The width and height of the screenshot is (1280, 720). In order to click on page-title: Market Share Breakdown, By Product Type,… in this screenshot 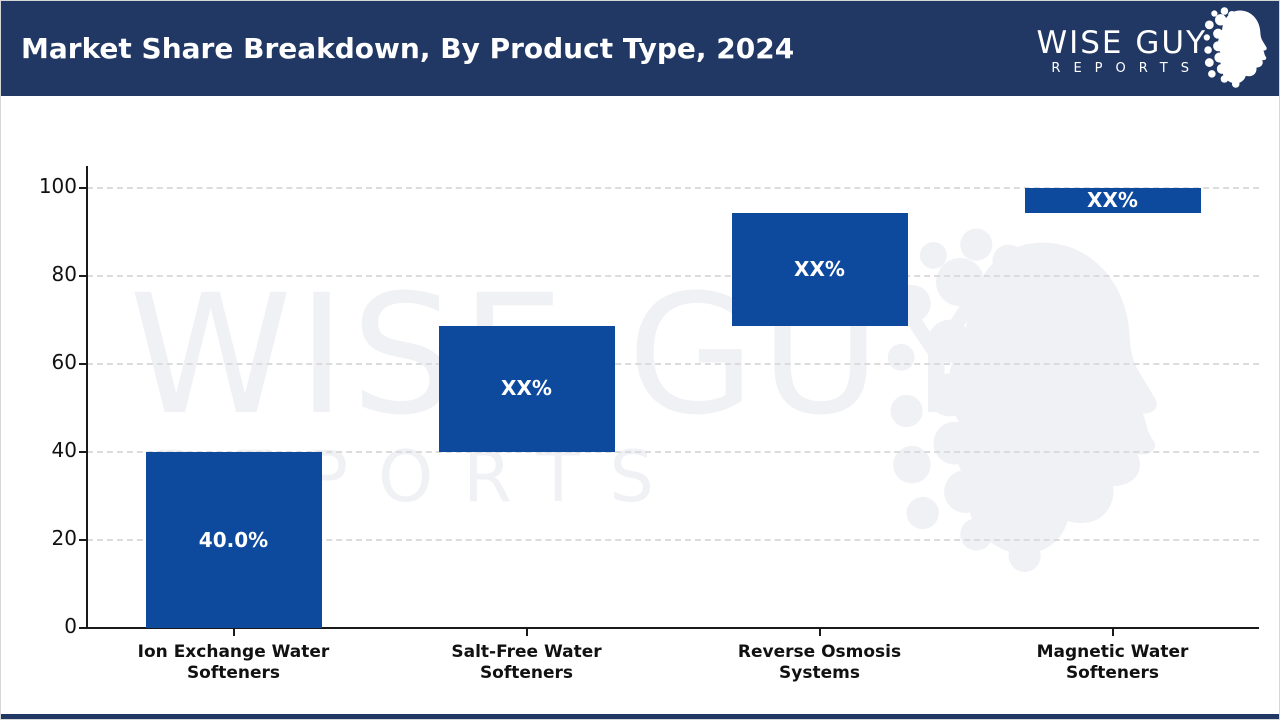, I will do `click(408, 48)`.